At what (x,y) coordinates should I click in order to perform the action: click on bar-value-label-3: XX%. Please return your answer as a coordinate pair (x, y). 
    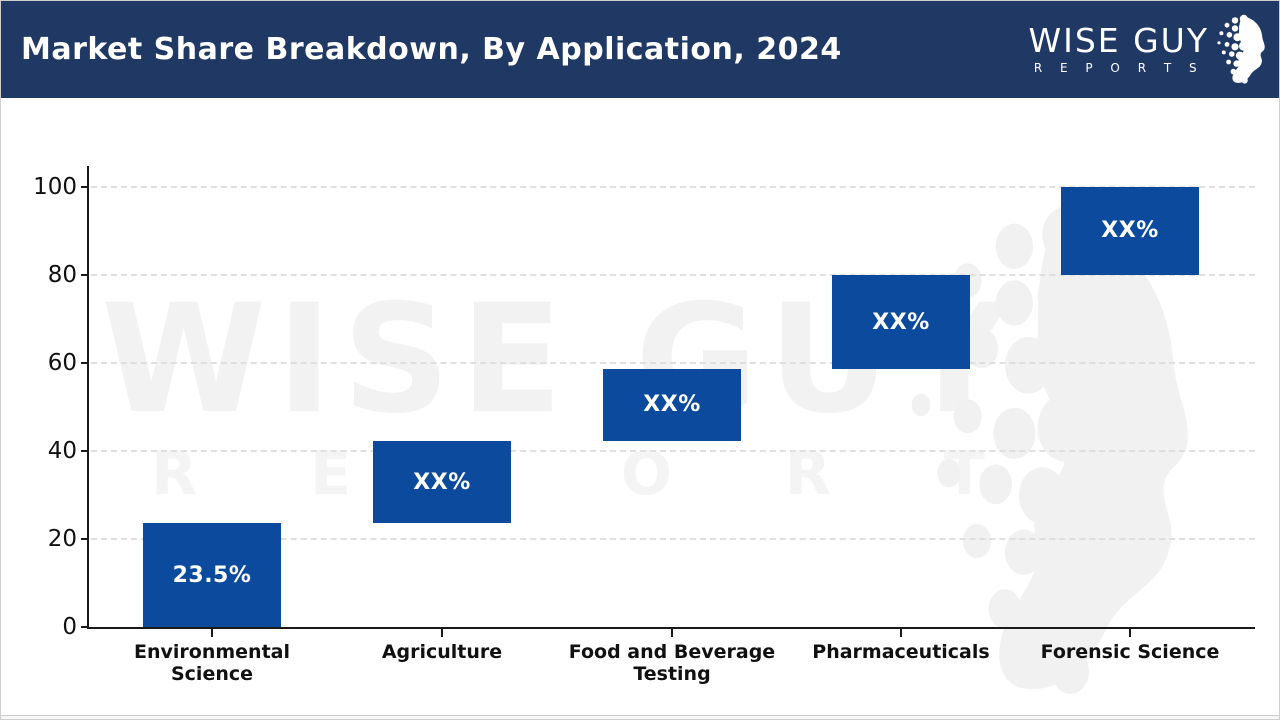
    Looking at the image, I should click on (901, 322).